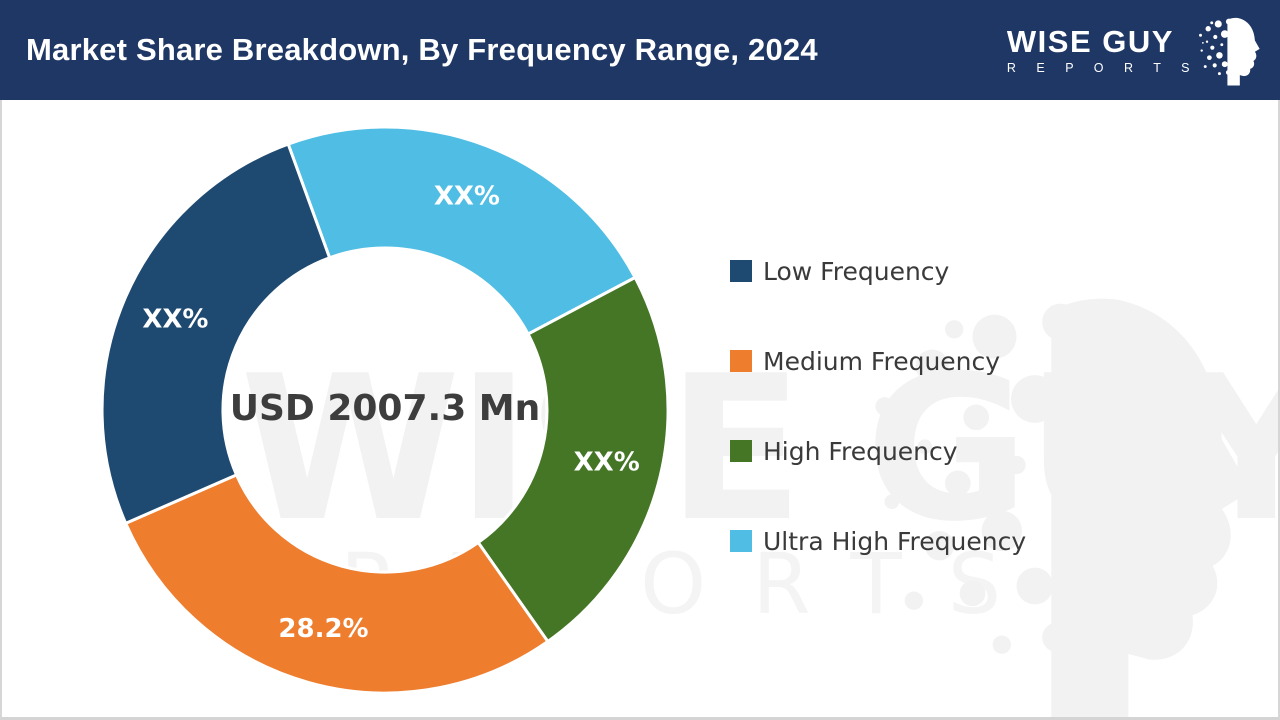 This screenshot has width=1280, height=720. Describe the element at coordinates (323, 629) in the screenshot. I see `donut-segment-label: 28.2%` at that location.